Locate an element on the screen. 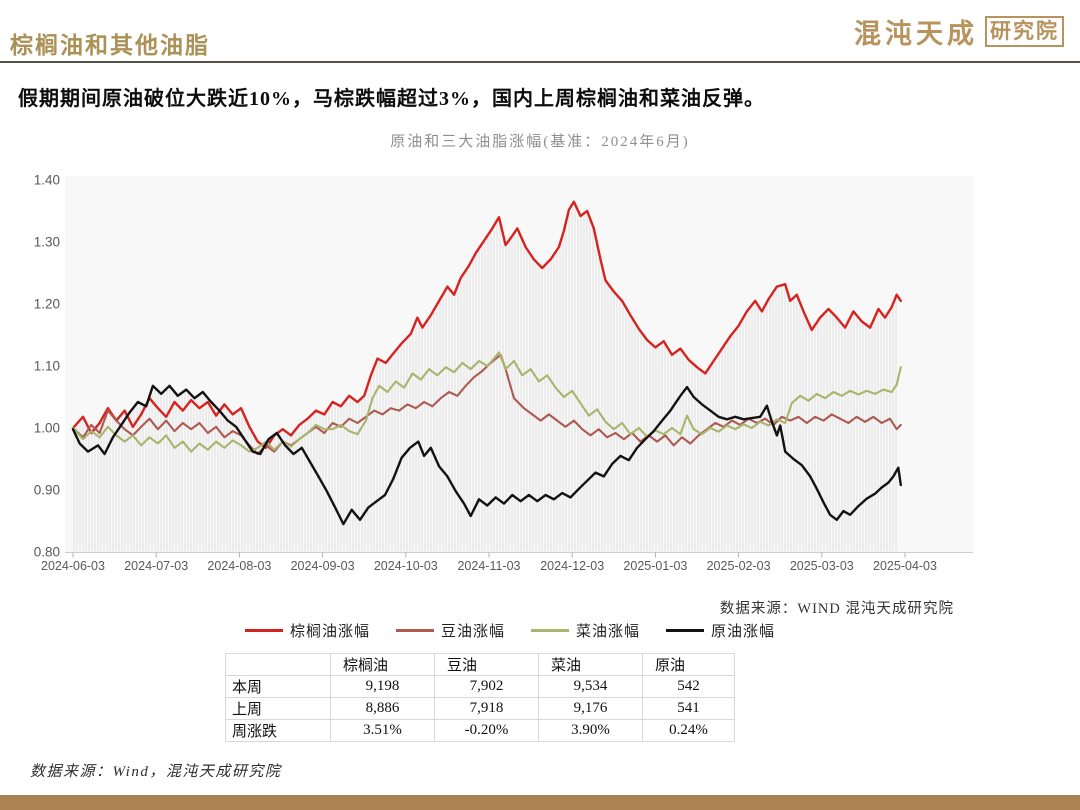 The image size is (1080, 810). y-tick-label: 1.40 is located at coordinates (47, 180).